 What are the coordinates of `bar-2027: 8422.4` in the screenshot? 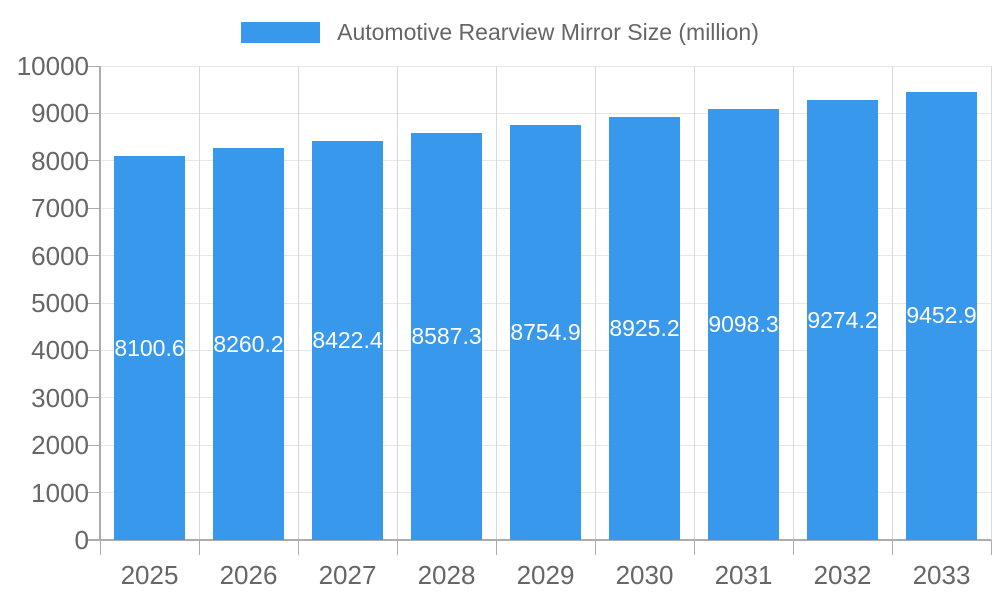 It's located at (347, 340).